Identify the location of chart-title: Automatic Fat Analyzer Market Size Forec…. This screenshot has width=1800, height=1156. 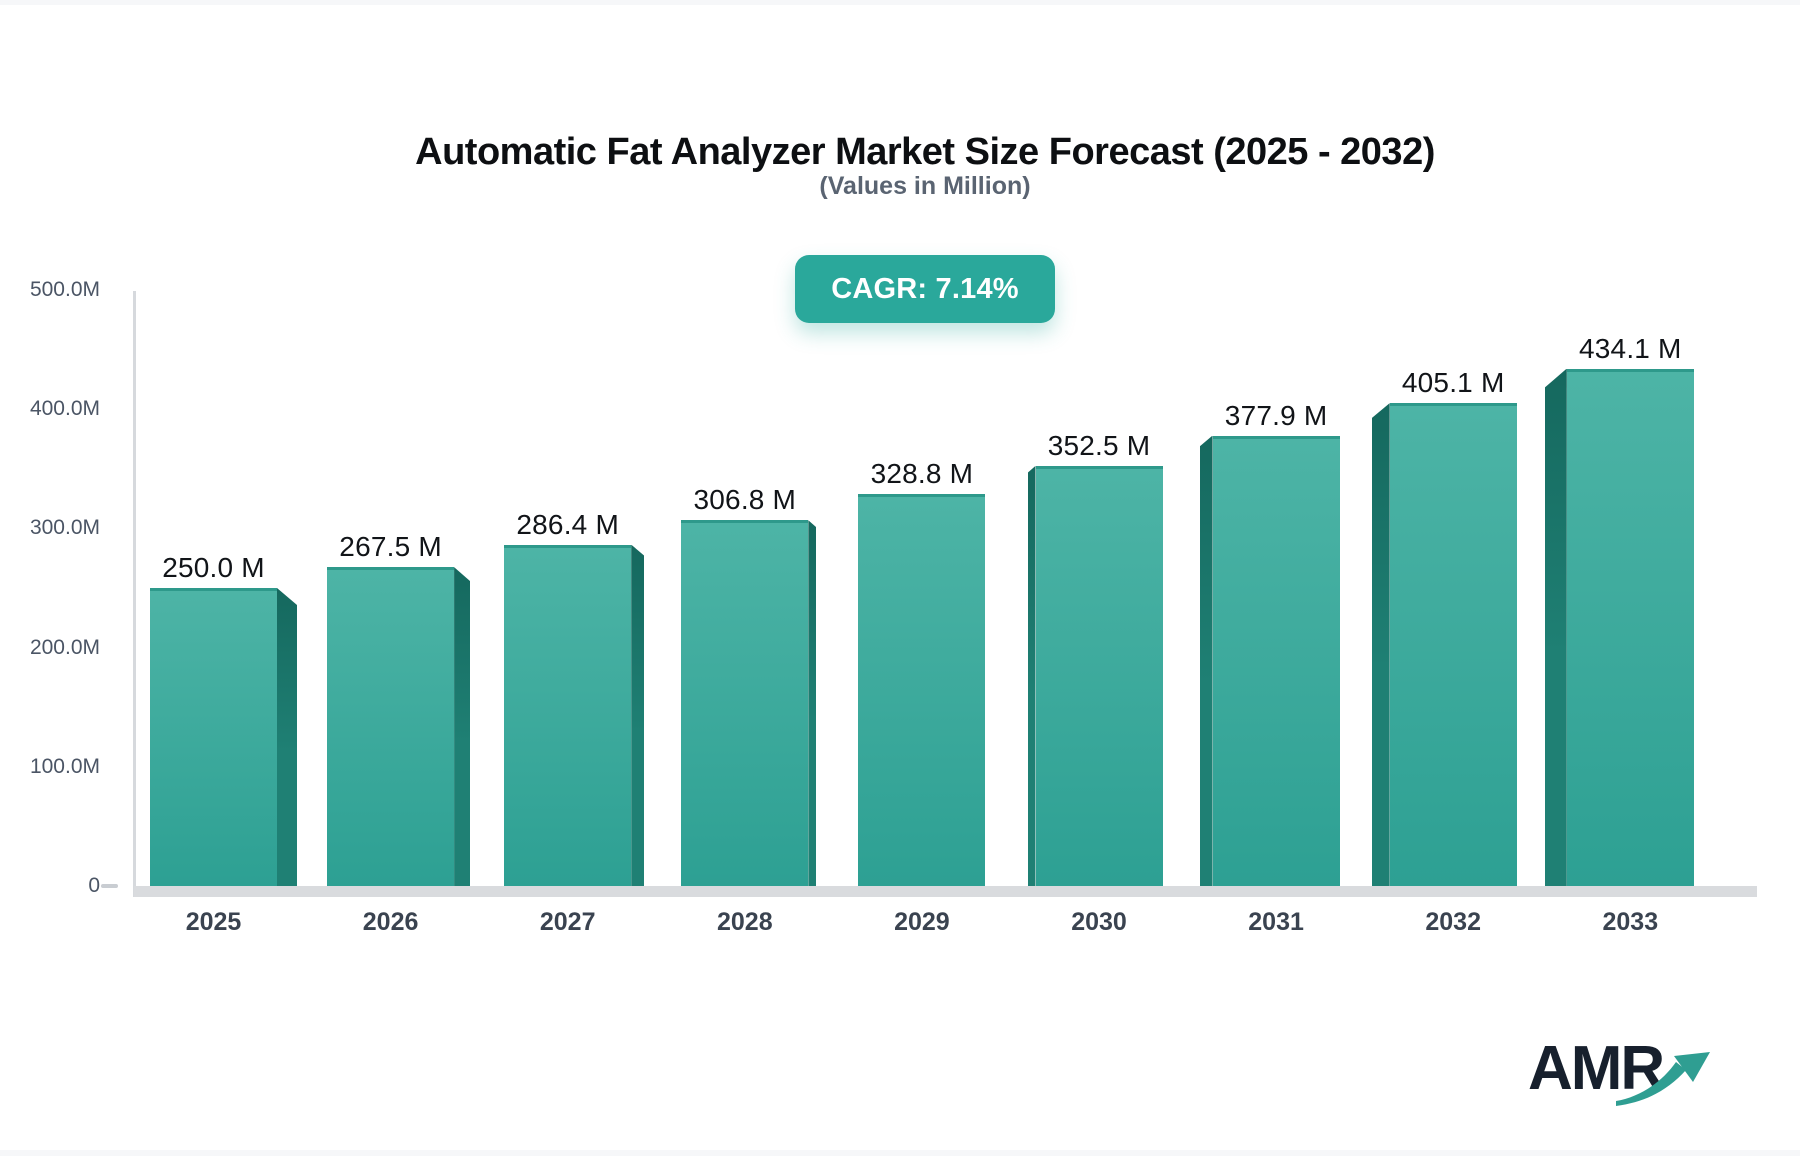
(925, 152).